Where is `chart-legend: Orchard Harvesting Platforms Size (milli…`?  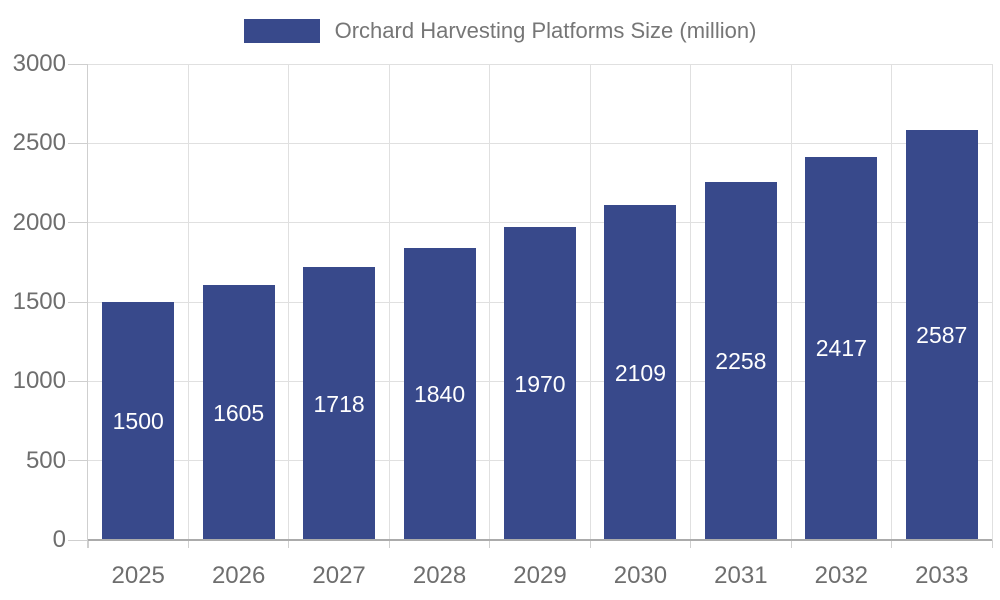 chart-legend: Orchard Harvesting Platforms Size (milli… is located at coordinates (500, 31).